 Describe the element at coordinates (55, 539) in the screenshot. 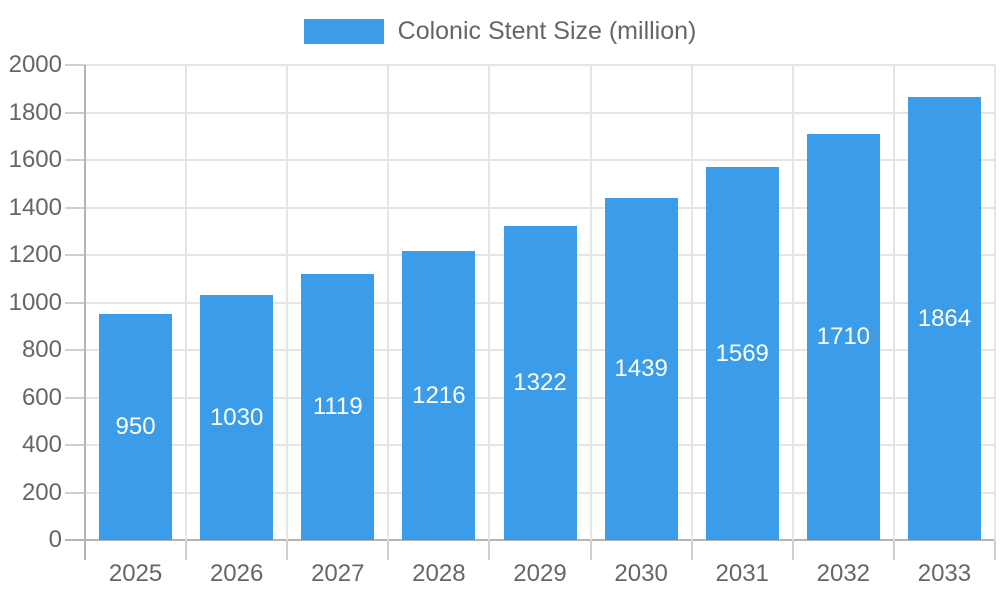

I see `y-axis-tick-label: 0` at that location.